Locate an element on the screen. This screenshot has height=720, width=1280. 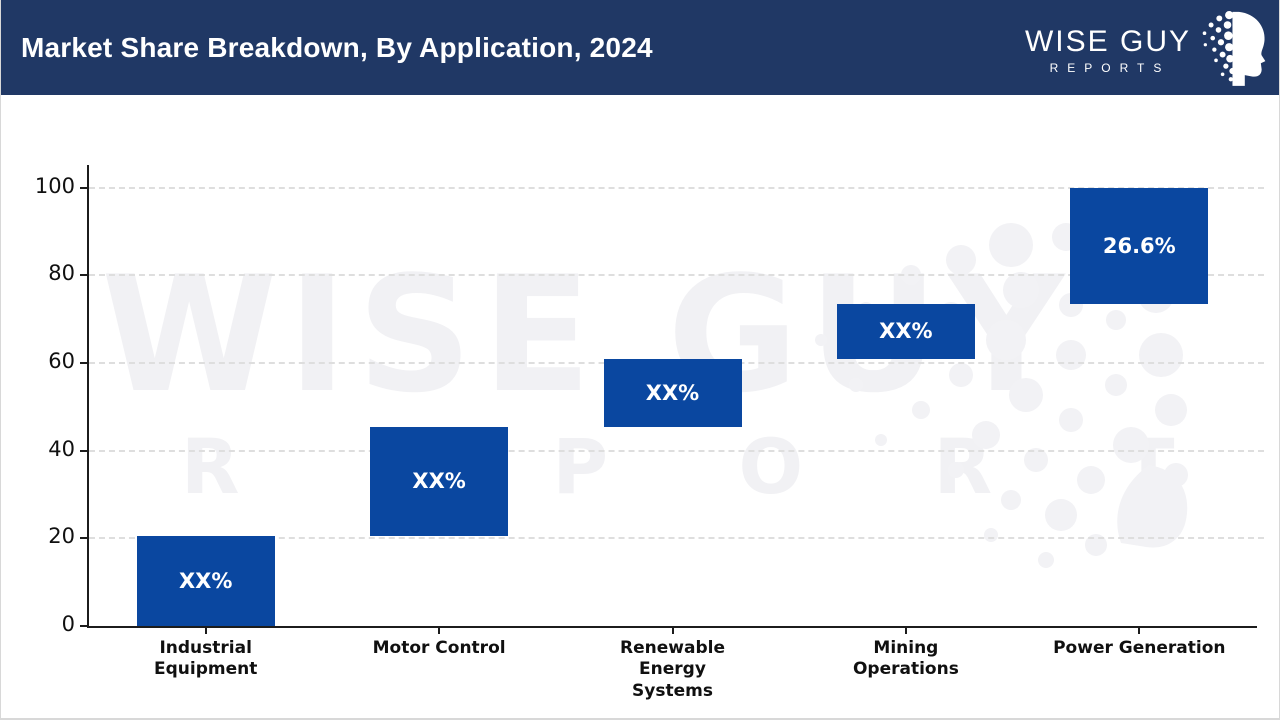
bar-value-label: 26.6% is located at coordinates (1139, 245).